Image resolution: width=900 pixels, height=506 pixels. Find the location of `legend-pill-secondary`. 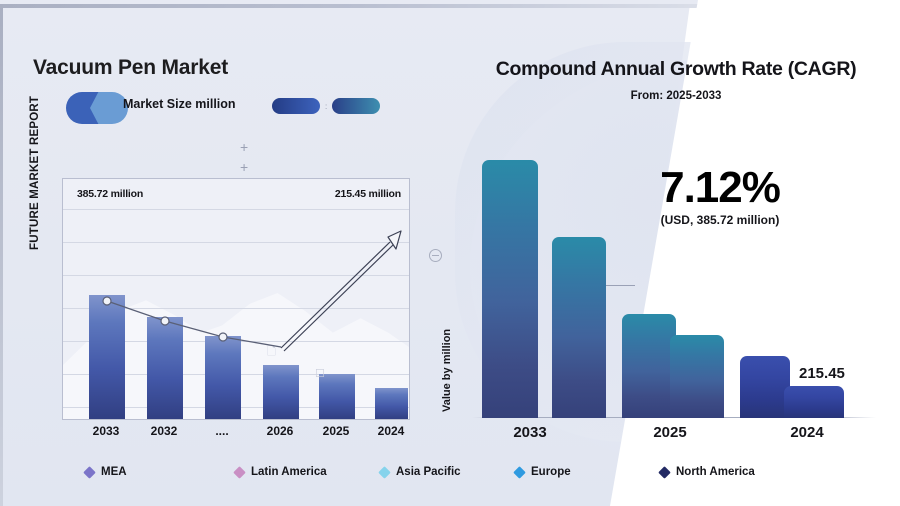

legend-pill-secondary is located at coordinates (356, 106).